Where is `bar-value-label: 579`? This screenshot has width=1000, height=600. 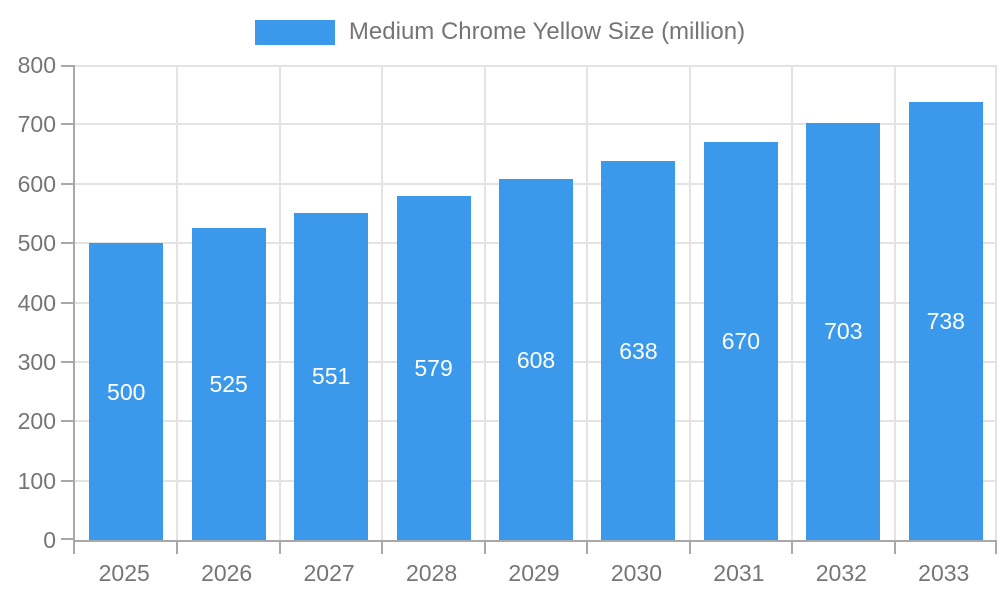 bar-value-label: 579 is located at coordinates (433, 368).